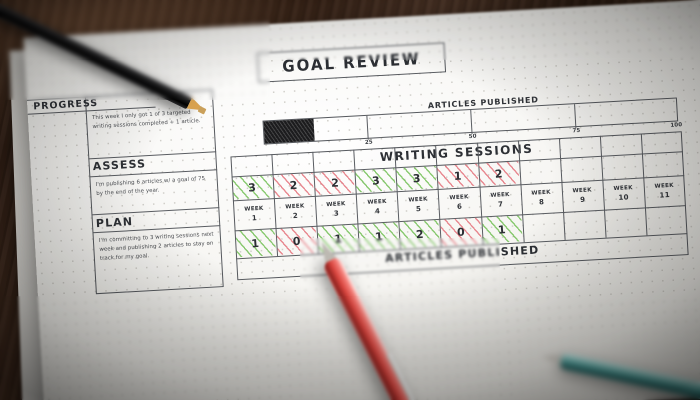 The image size is (700, 400). What do you see at coordinates (665, 195) in the screenshot?
I see `week-label-number: 11` at bounding box center [665, 195].